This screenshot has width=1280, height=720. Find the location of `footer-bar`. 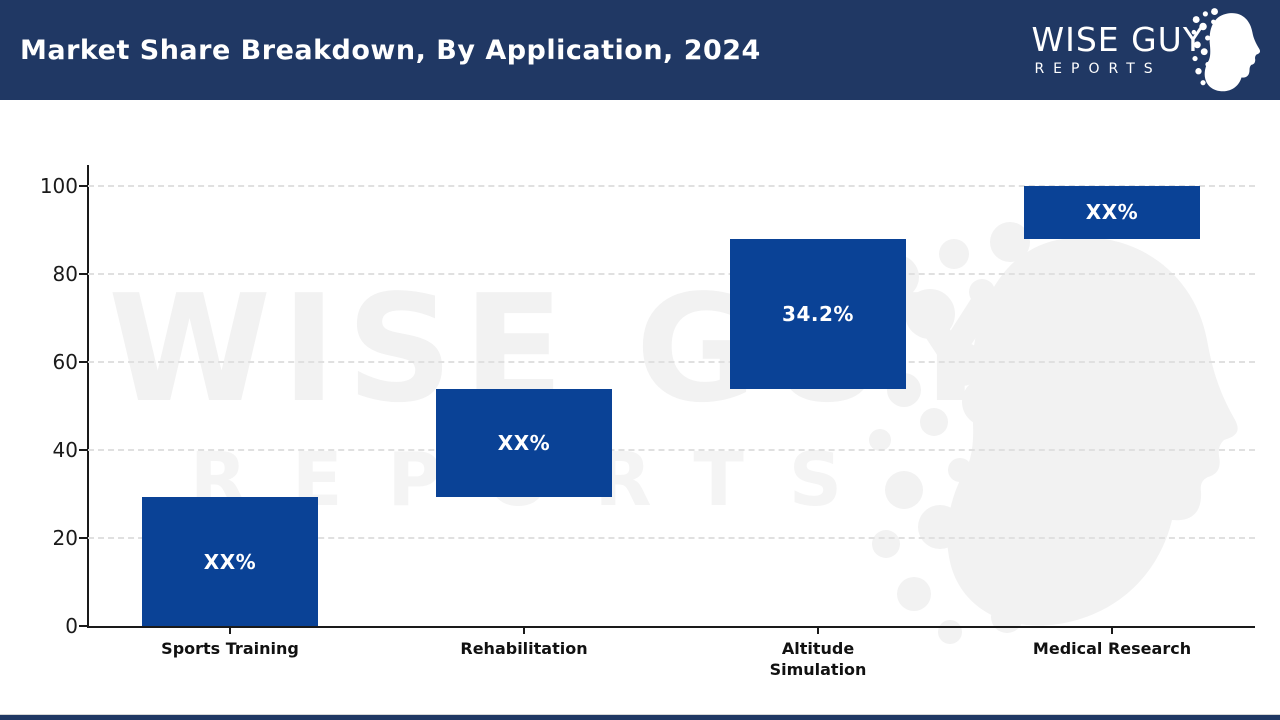

footer-bar is located at coordinates (640, 717).